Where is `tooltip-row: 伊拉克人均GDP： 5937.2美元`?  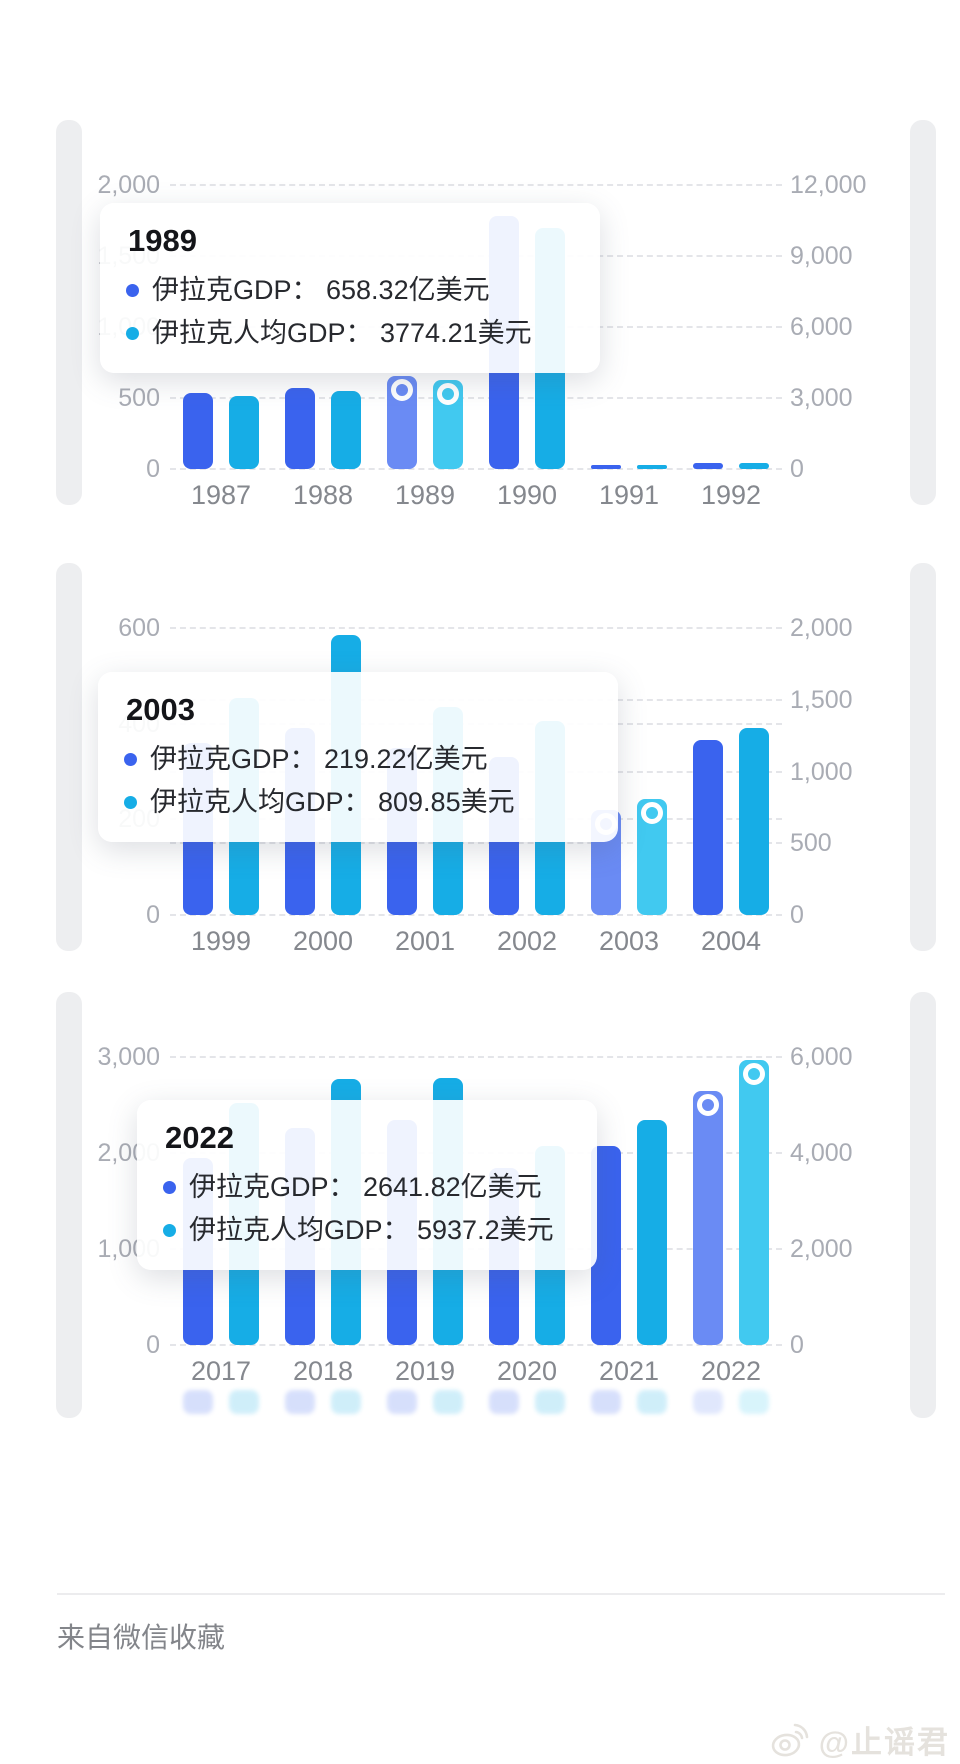 tooltip-row: 伊拉克人均GDP： 5937.2美元 is located at coordinates (367, 1230).